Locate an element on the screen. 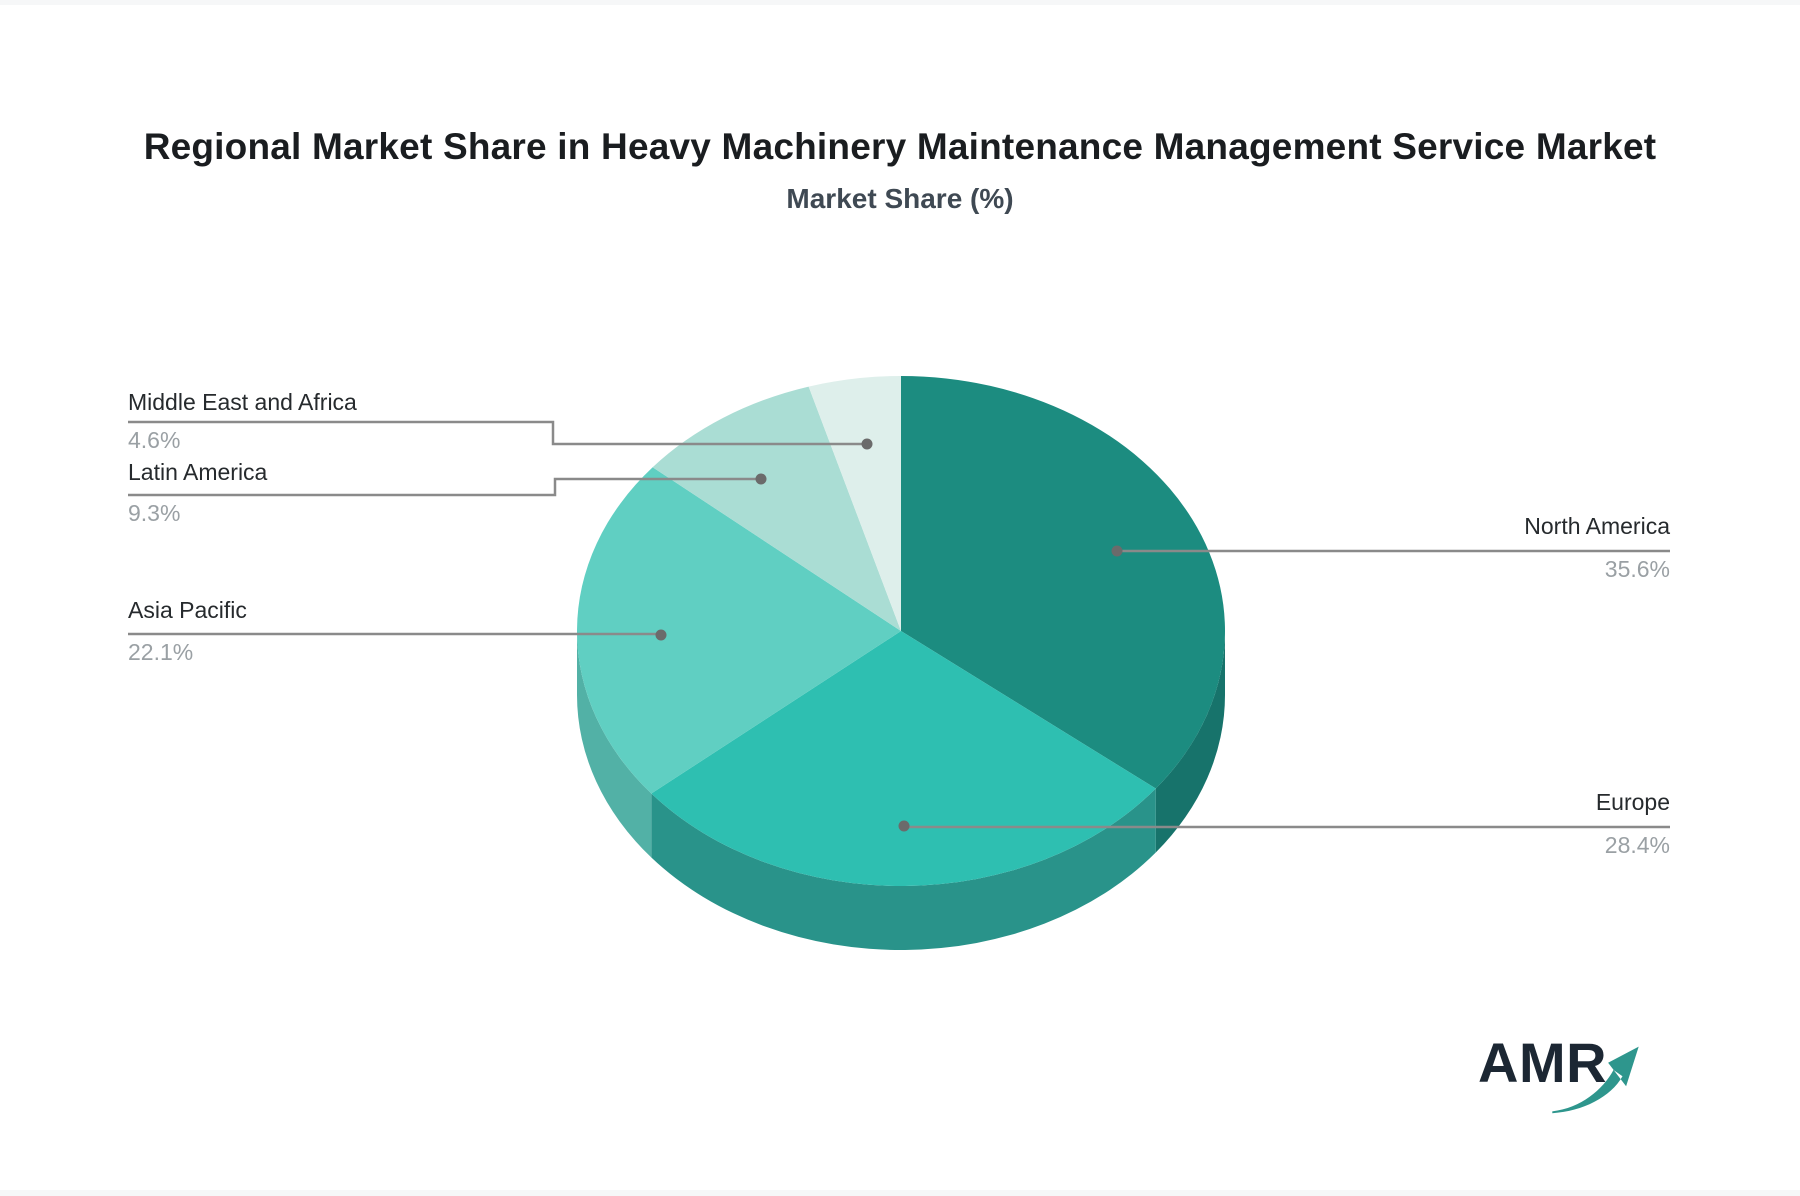  leader-line-middle-east-and-africa is located at coordinates (497, 433).